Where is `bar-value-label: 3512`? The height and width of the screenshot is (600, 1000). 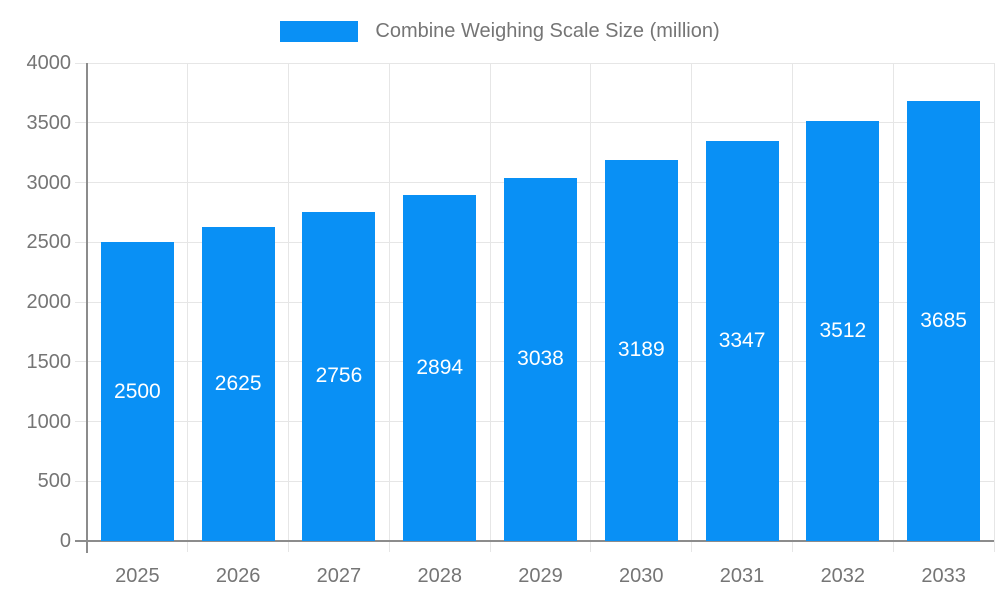 bar-value-label: 3512 is located at coordinates (843, 331).